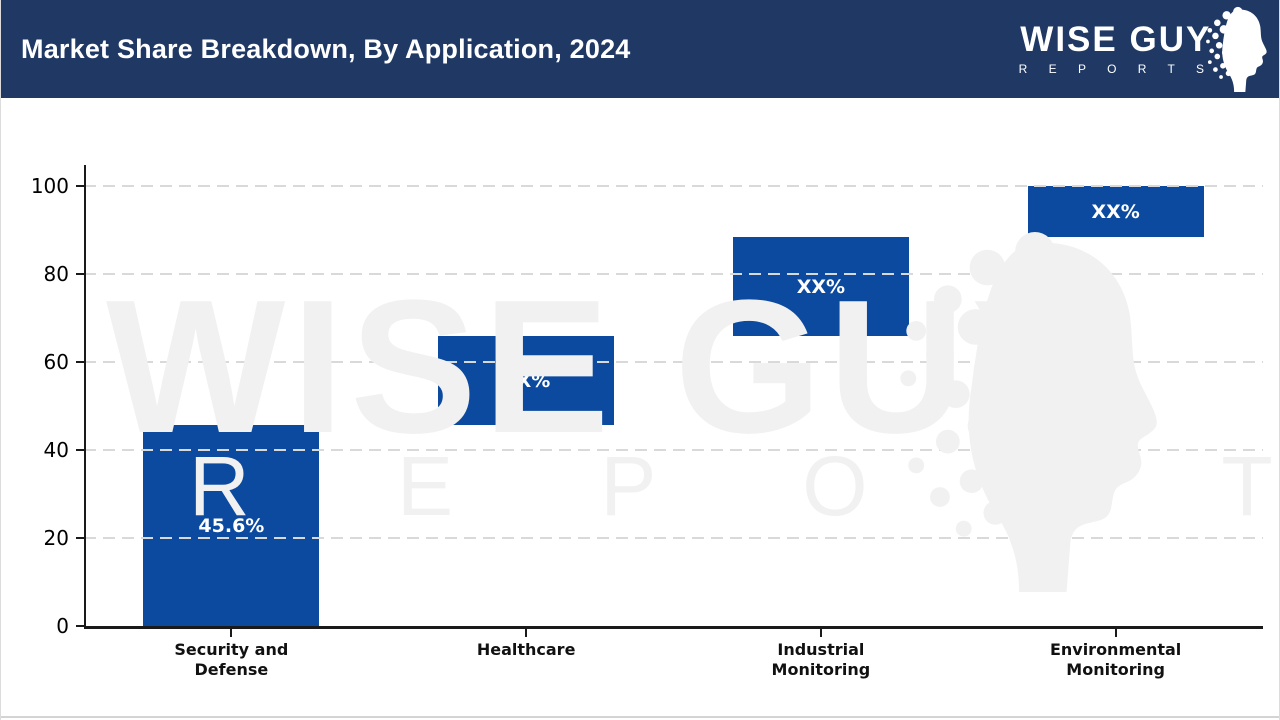  Describe the element at coordinates (821, 659) in the screenshot. I see `category-label-industrial-monitoring: Industrial Monitoring` at that location.